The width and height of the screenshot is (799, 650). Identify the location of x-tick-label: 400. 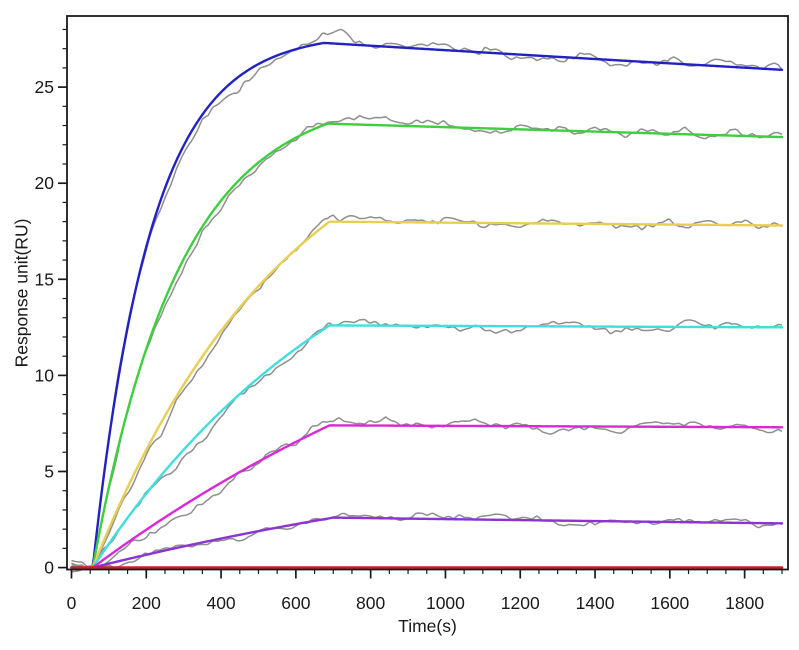
(220, 603).